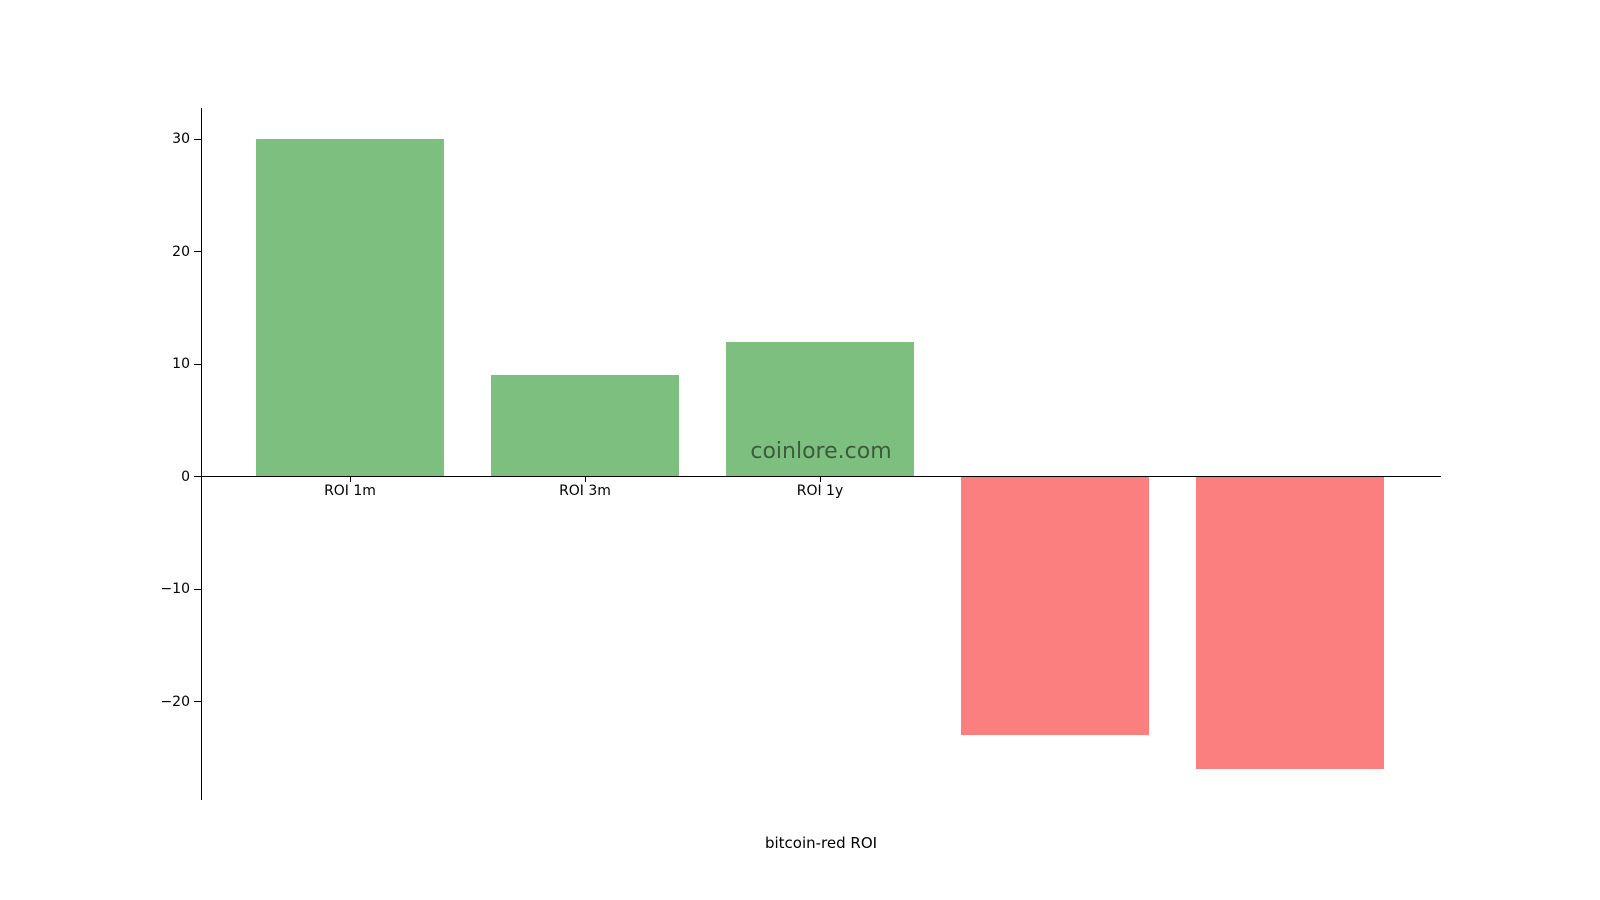 Image resolution: width=1600 pixels, height=900 pixels. Describe the element at coordinates (821, 843) in the screenshot. I see `chart-title: bitcoin-red ROI` at that location.